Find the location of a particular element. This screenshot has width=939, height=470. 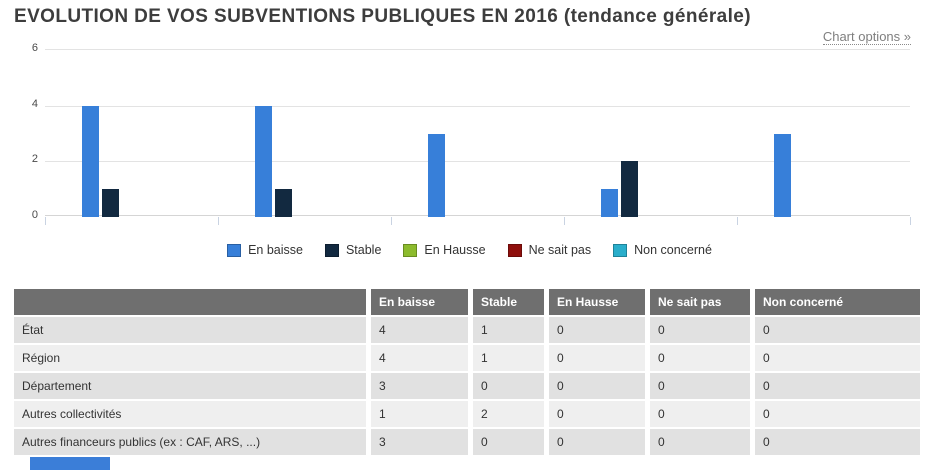

legend-item: En Hausse is located at coordinates (444, 250).